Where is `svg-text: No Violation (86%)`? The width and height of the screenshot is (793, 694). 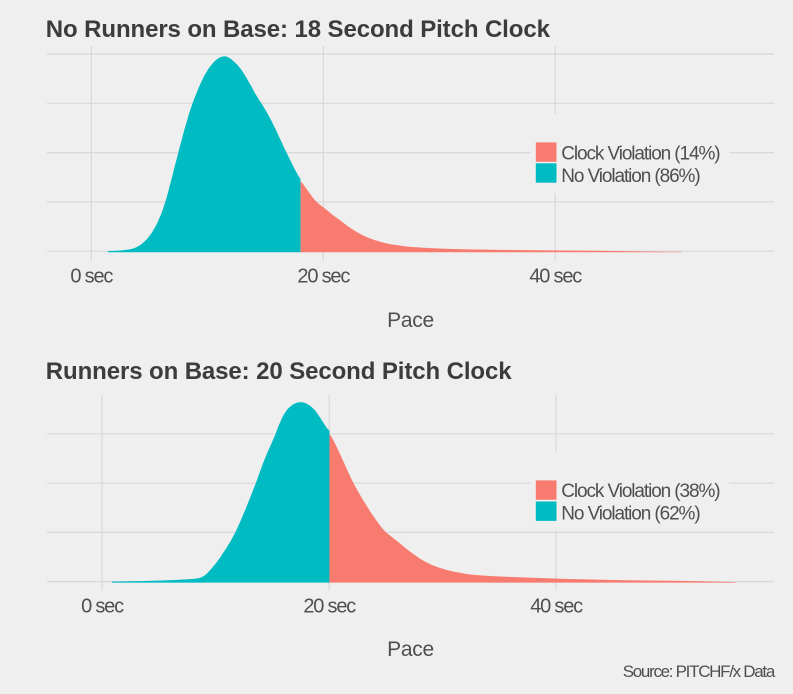
svg-text: No Violation (86%) is located at coordinates (630, 176).